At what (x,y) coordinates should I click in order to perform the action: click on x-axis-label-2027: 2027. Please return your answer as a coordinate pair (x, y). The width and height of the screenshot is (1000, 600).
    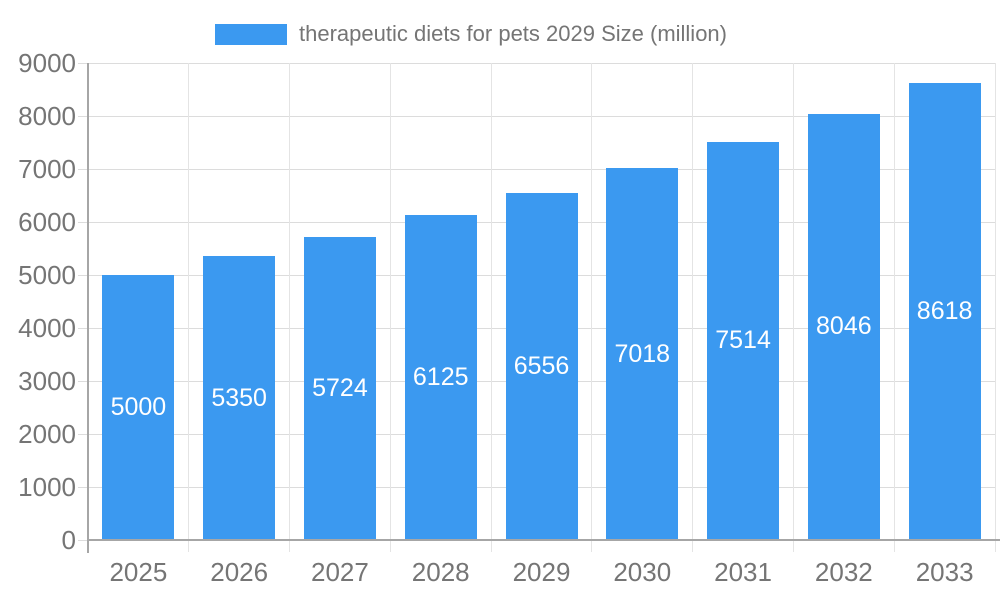
    Looking at the image, I should click on (340, 572).